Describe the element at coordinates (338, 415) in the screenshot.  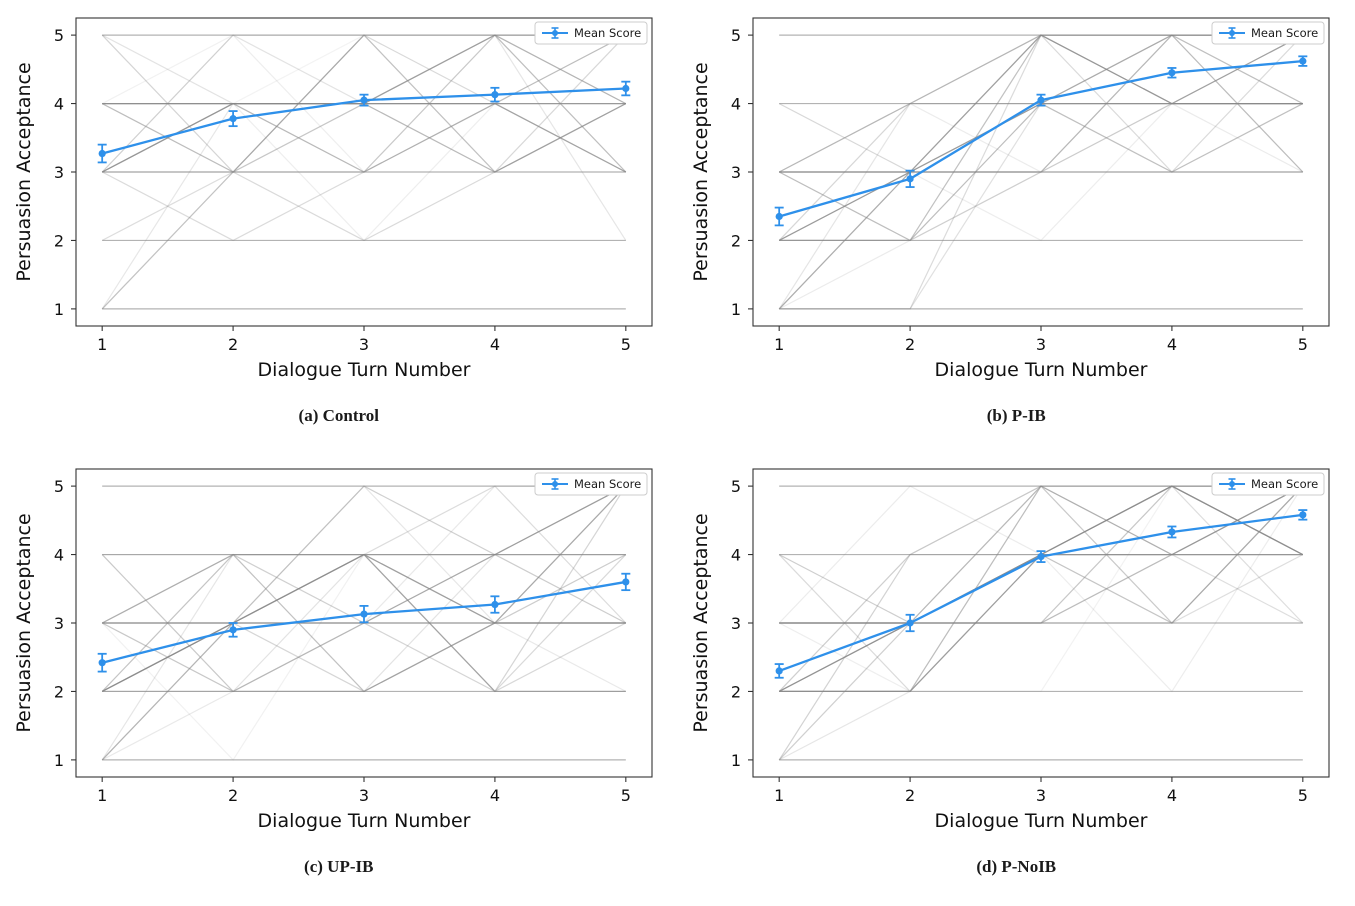
I see `caption-a: (a) Control` at that location.